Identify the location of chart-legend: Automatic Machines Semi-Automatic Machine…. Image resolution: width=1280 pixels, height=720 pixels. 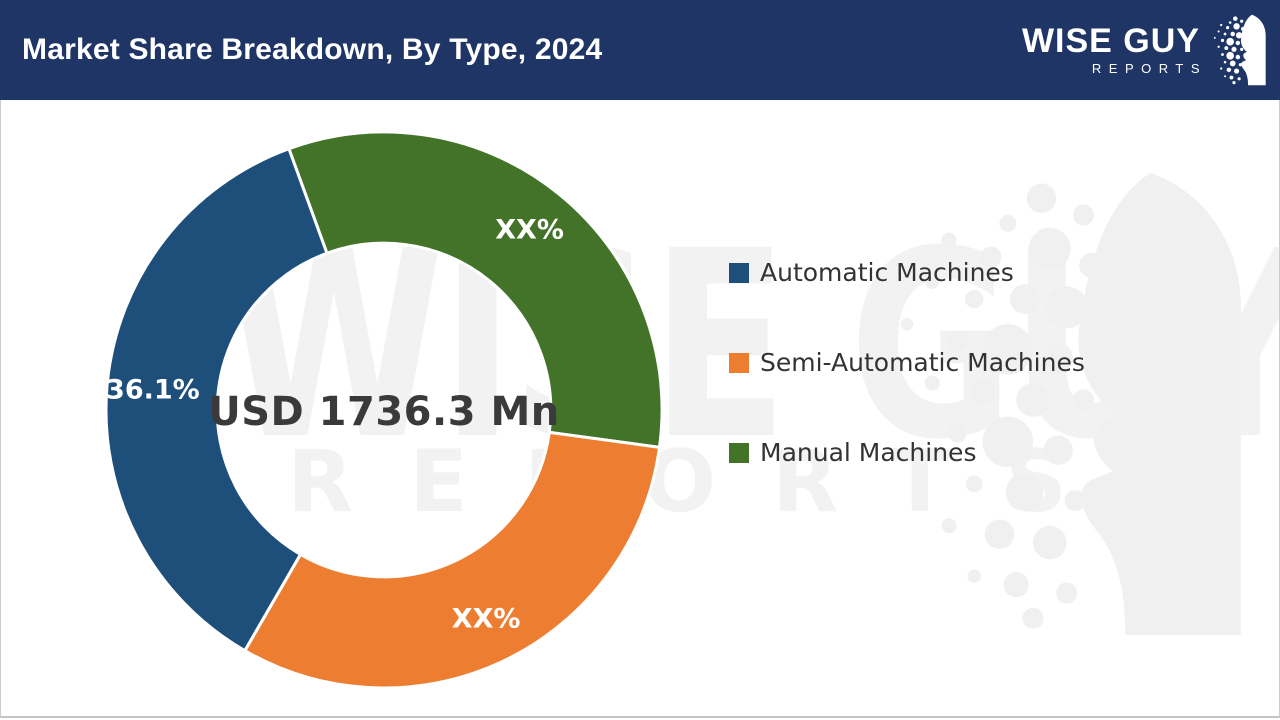
(907, 394).